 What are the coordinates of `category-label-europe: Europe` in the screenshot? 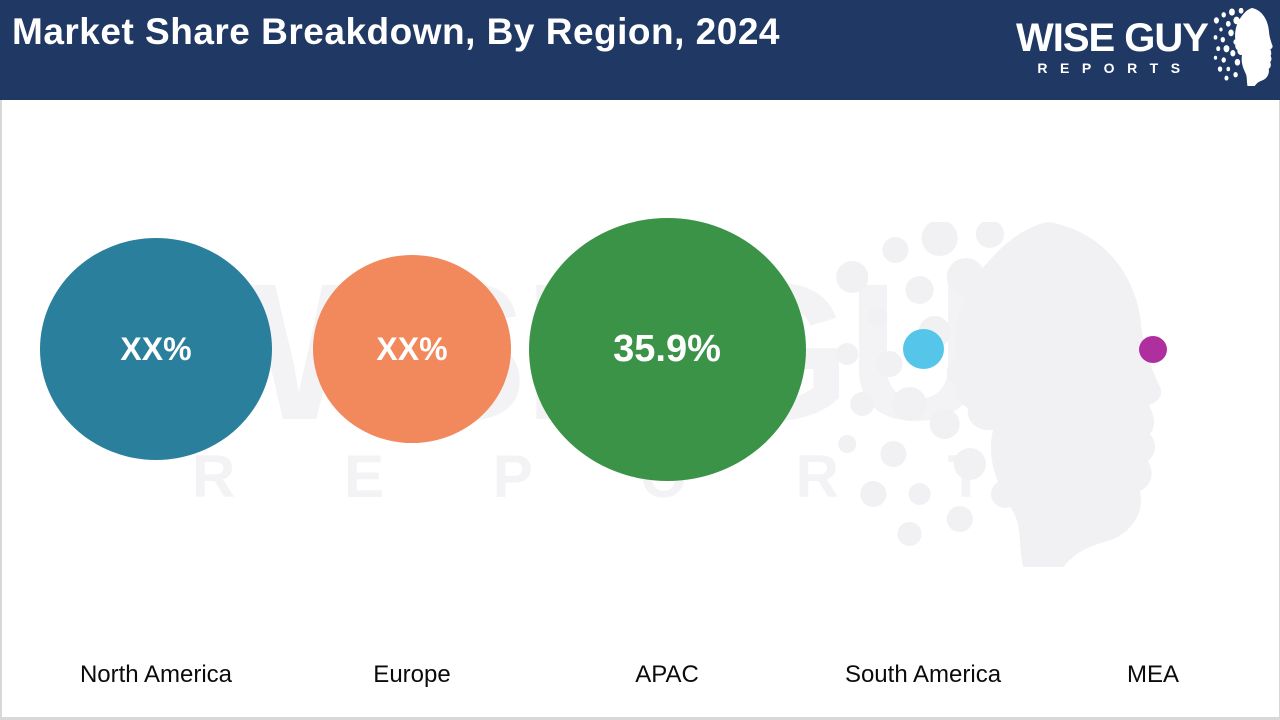 It's located at (412, 674).